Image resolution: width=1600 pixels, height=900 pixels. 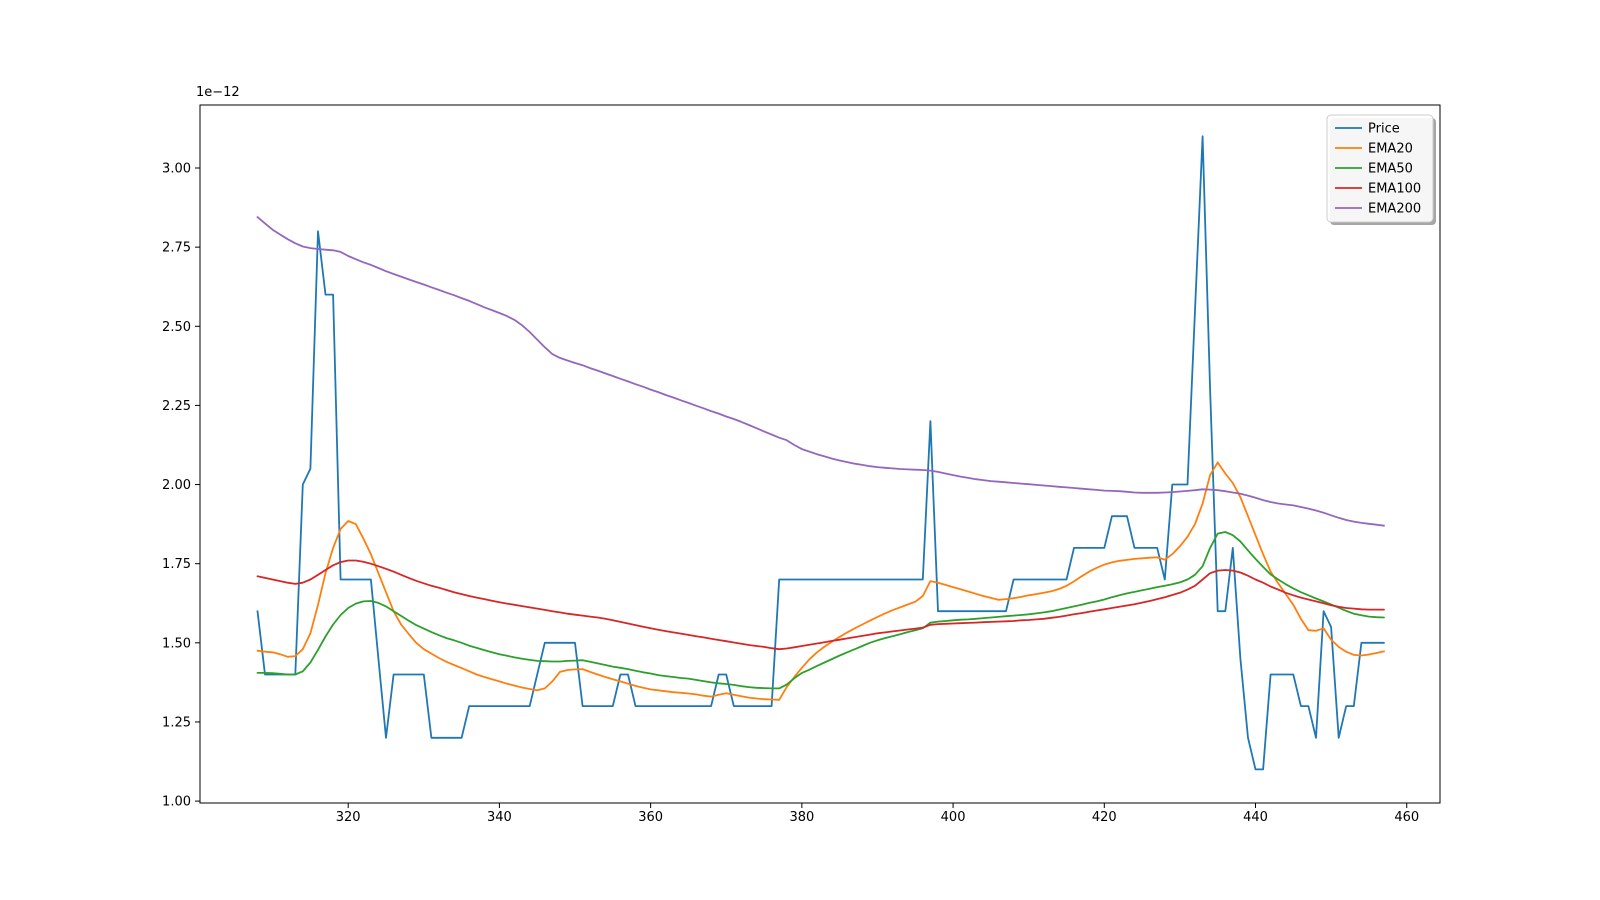 I want to click on x-tick-label: 460, so click(x=1406, y=817).